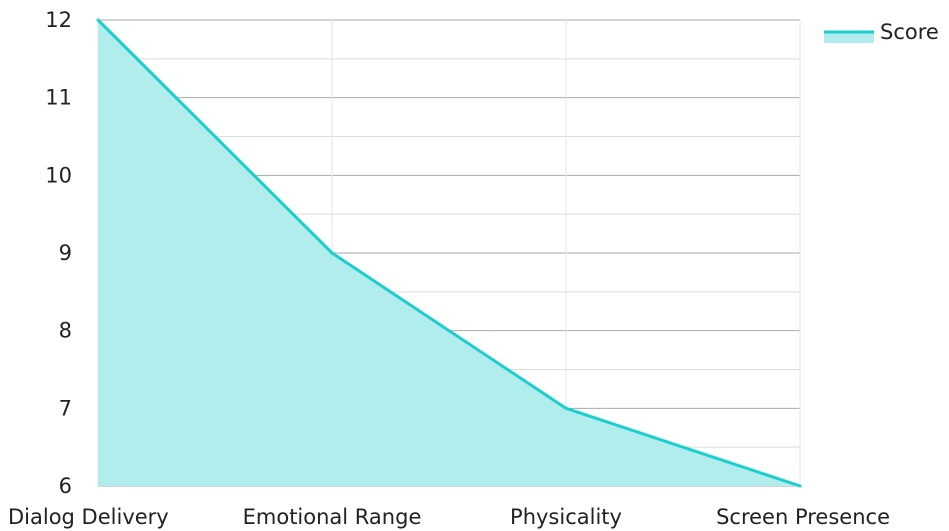 The image size is (949, 531). I want to click on y-axis-tick-labels: 6 7 8 9 10 11 12, so click(58, 253).